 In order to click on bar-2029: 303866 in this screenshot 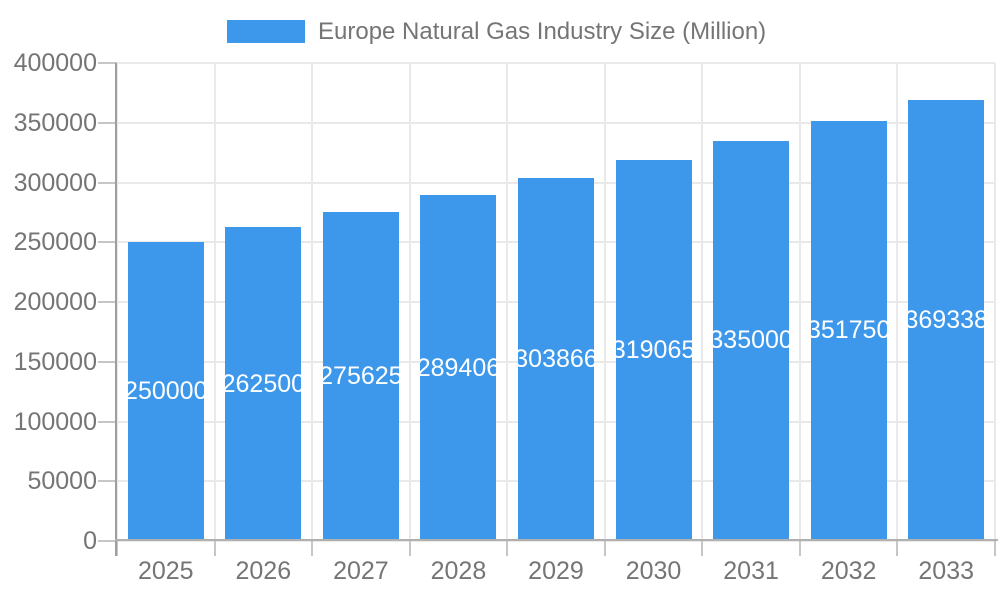, I will do `click(556, 359)`.